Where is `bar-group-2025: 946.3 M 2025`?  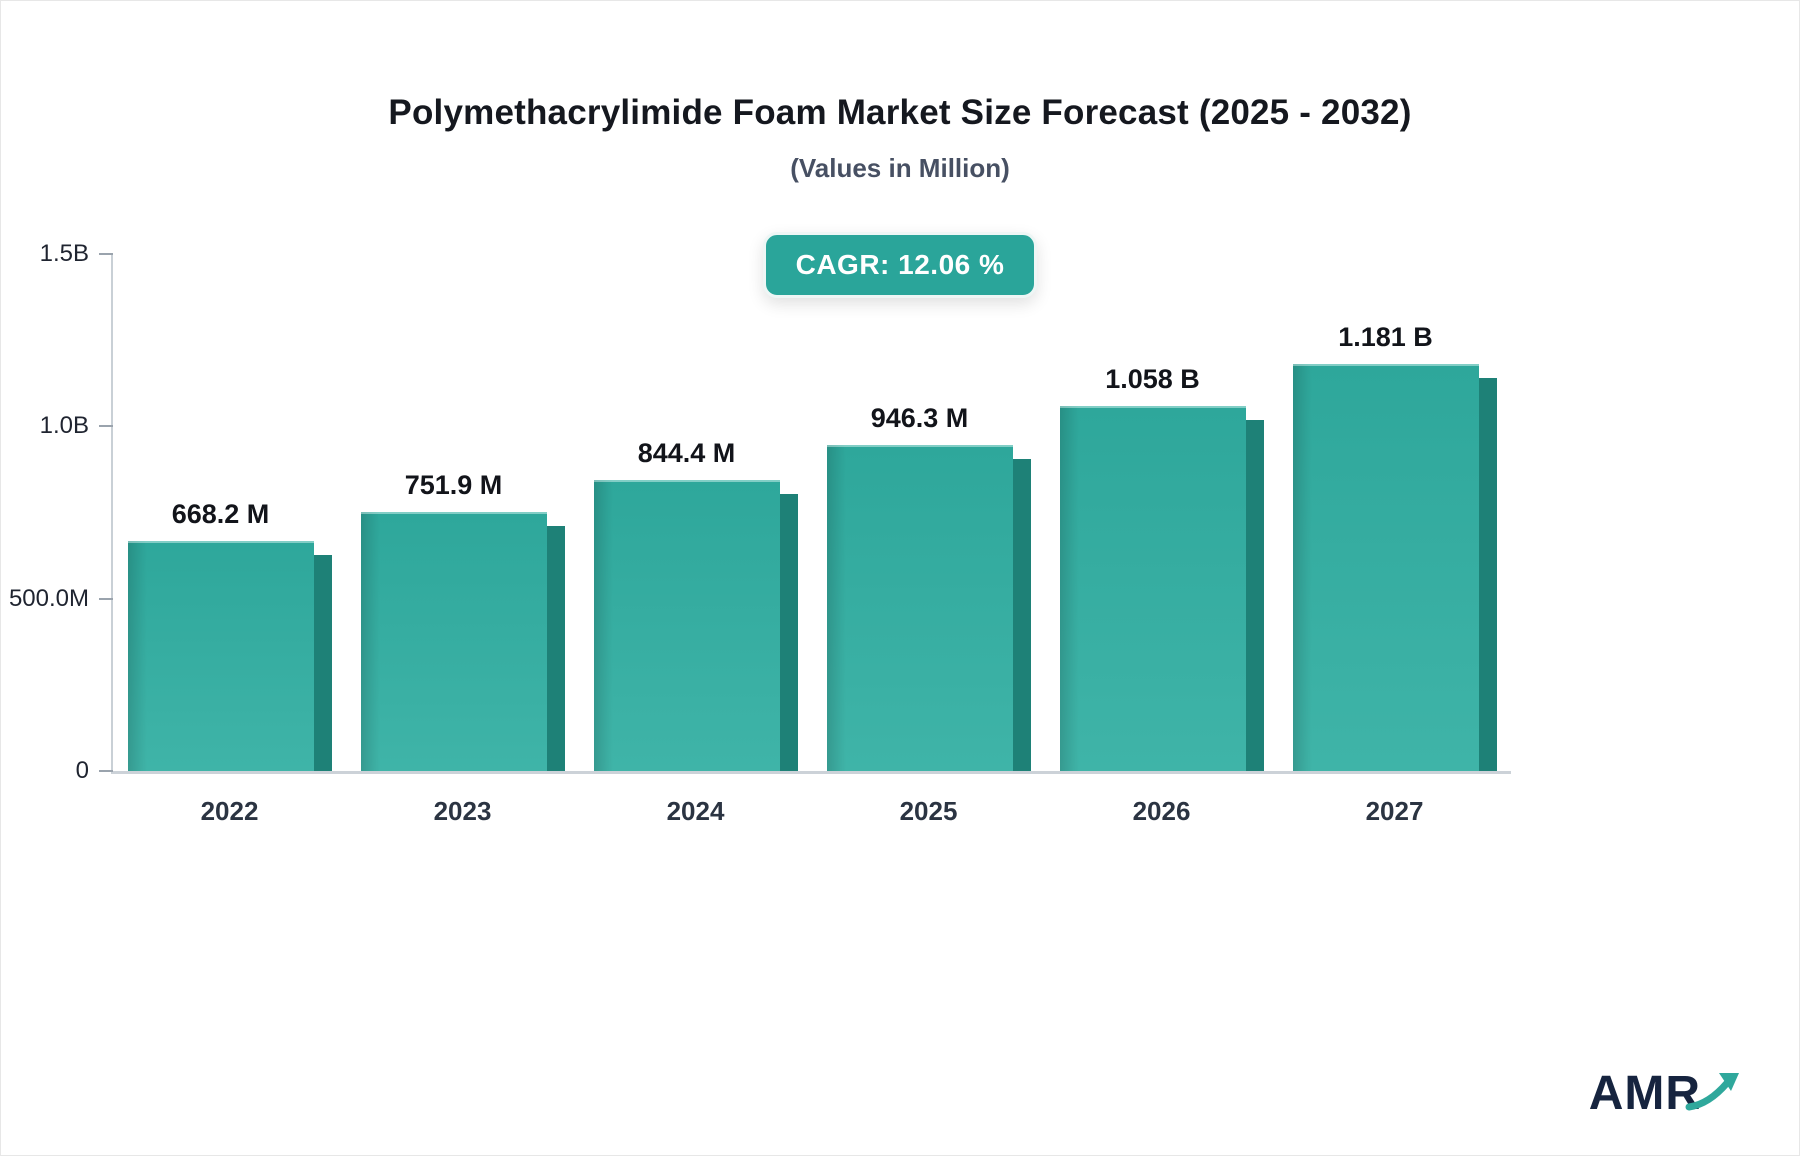
bar-group-2025: 946.3 M 2025 is located at coordinates (928, 540).